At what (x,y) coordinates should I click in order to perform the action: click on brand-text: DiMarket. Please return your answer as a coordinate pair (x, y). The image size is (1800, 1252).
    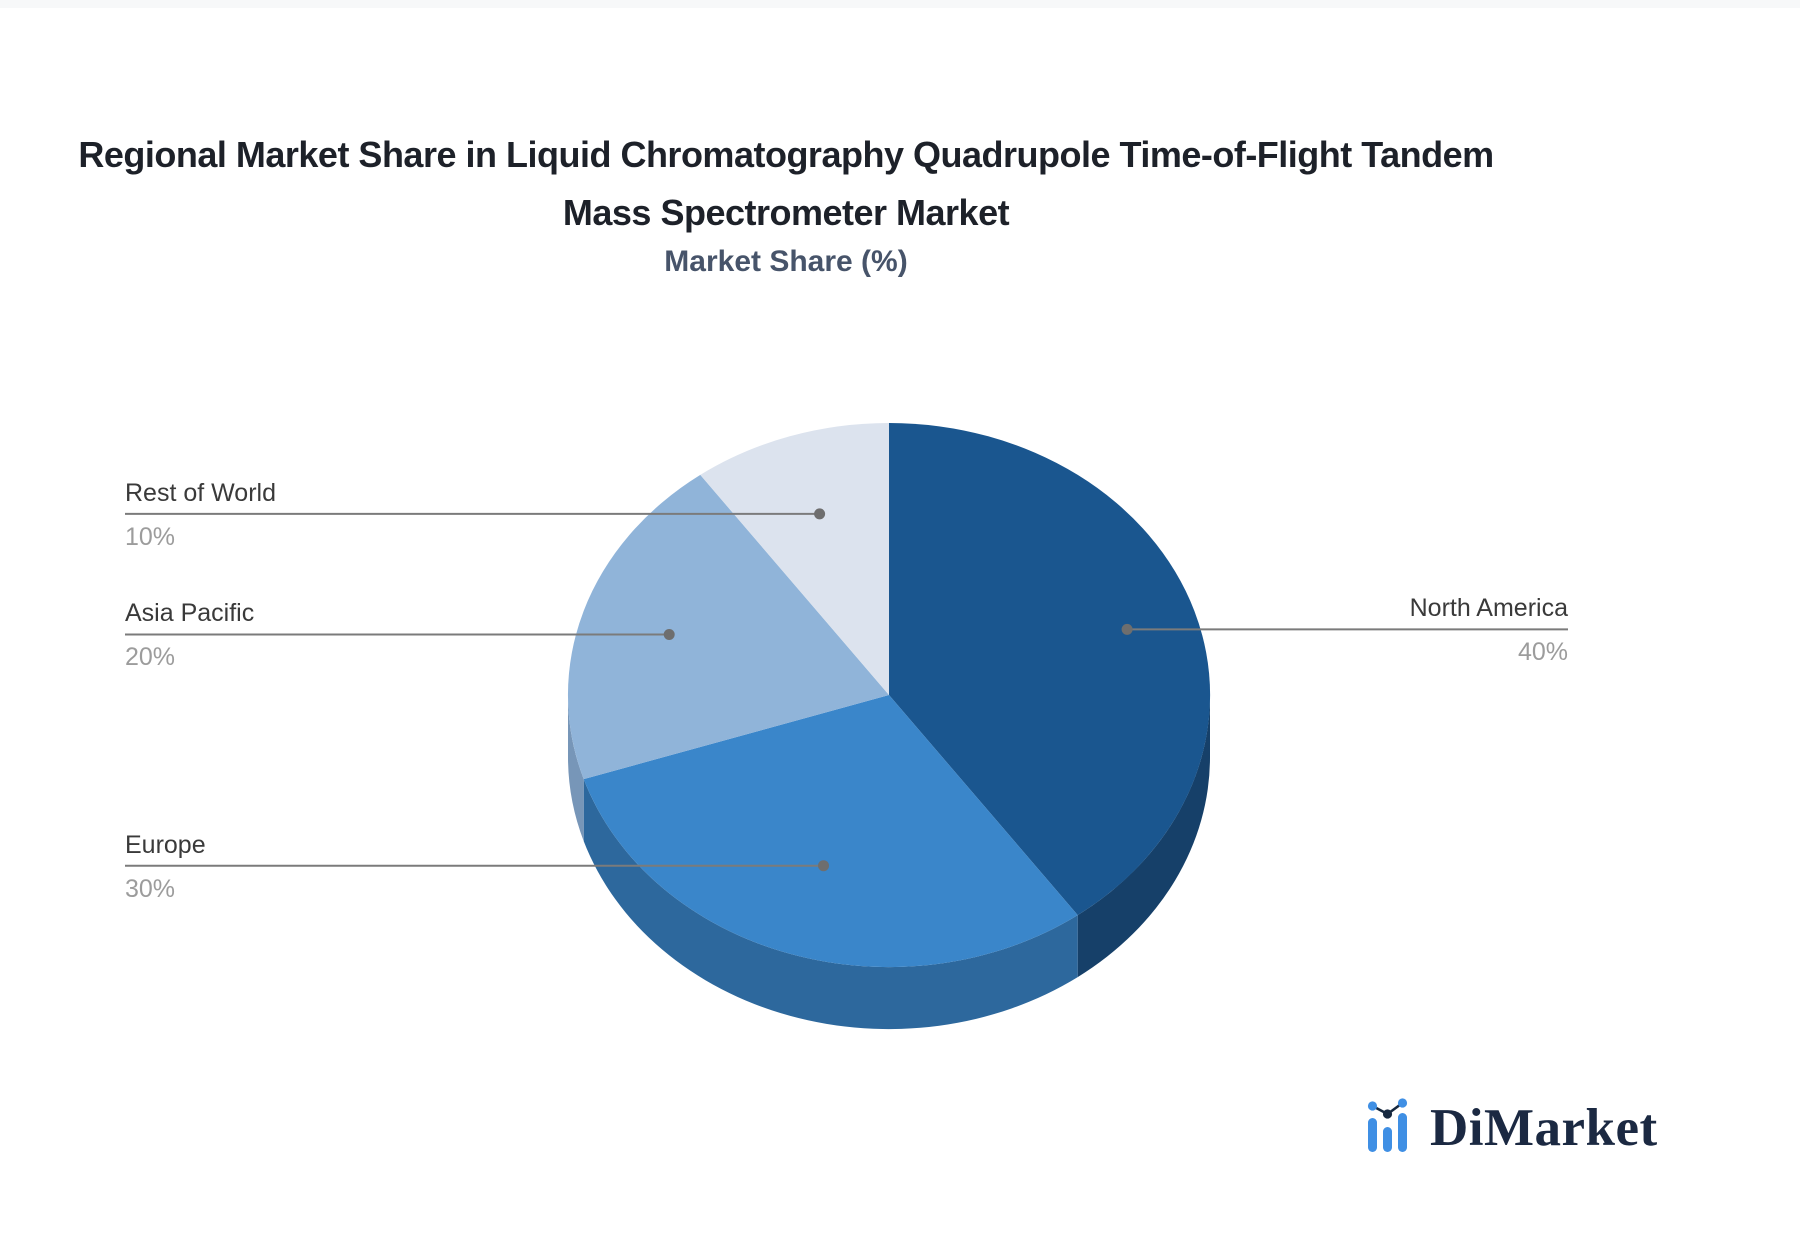
    Looking at the image, I should click on (1544, 1128).